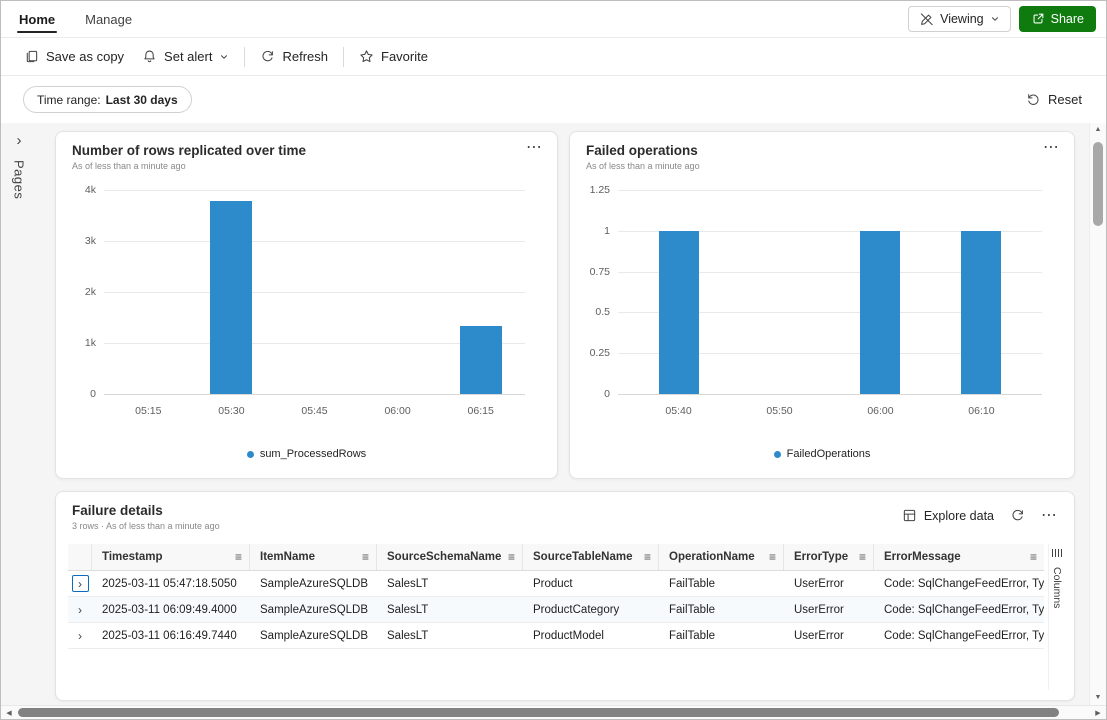  Describe the element at coordinates (692, 609) in the screenshot. I see `table-cell: FailTable` at that location.